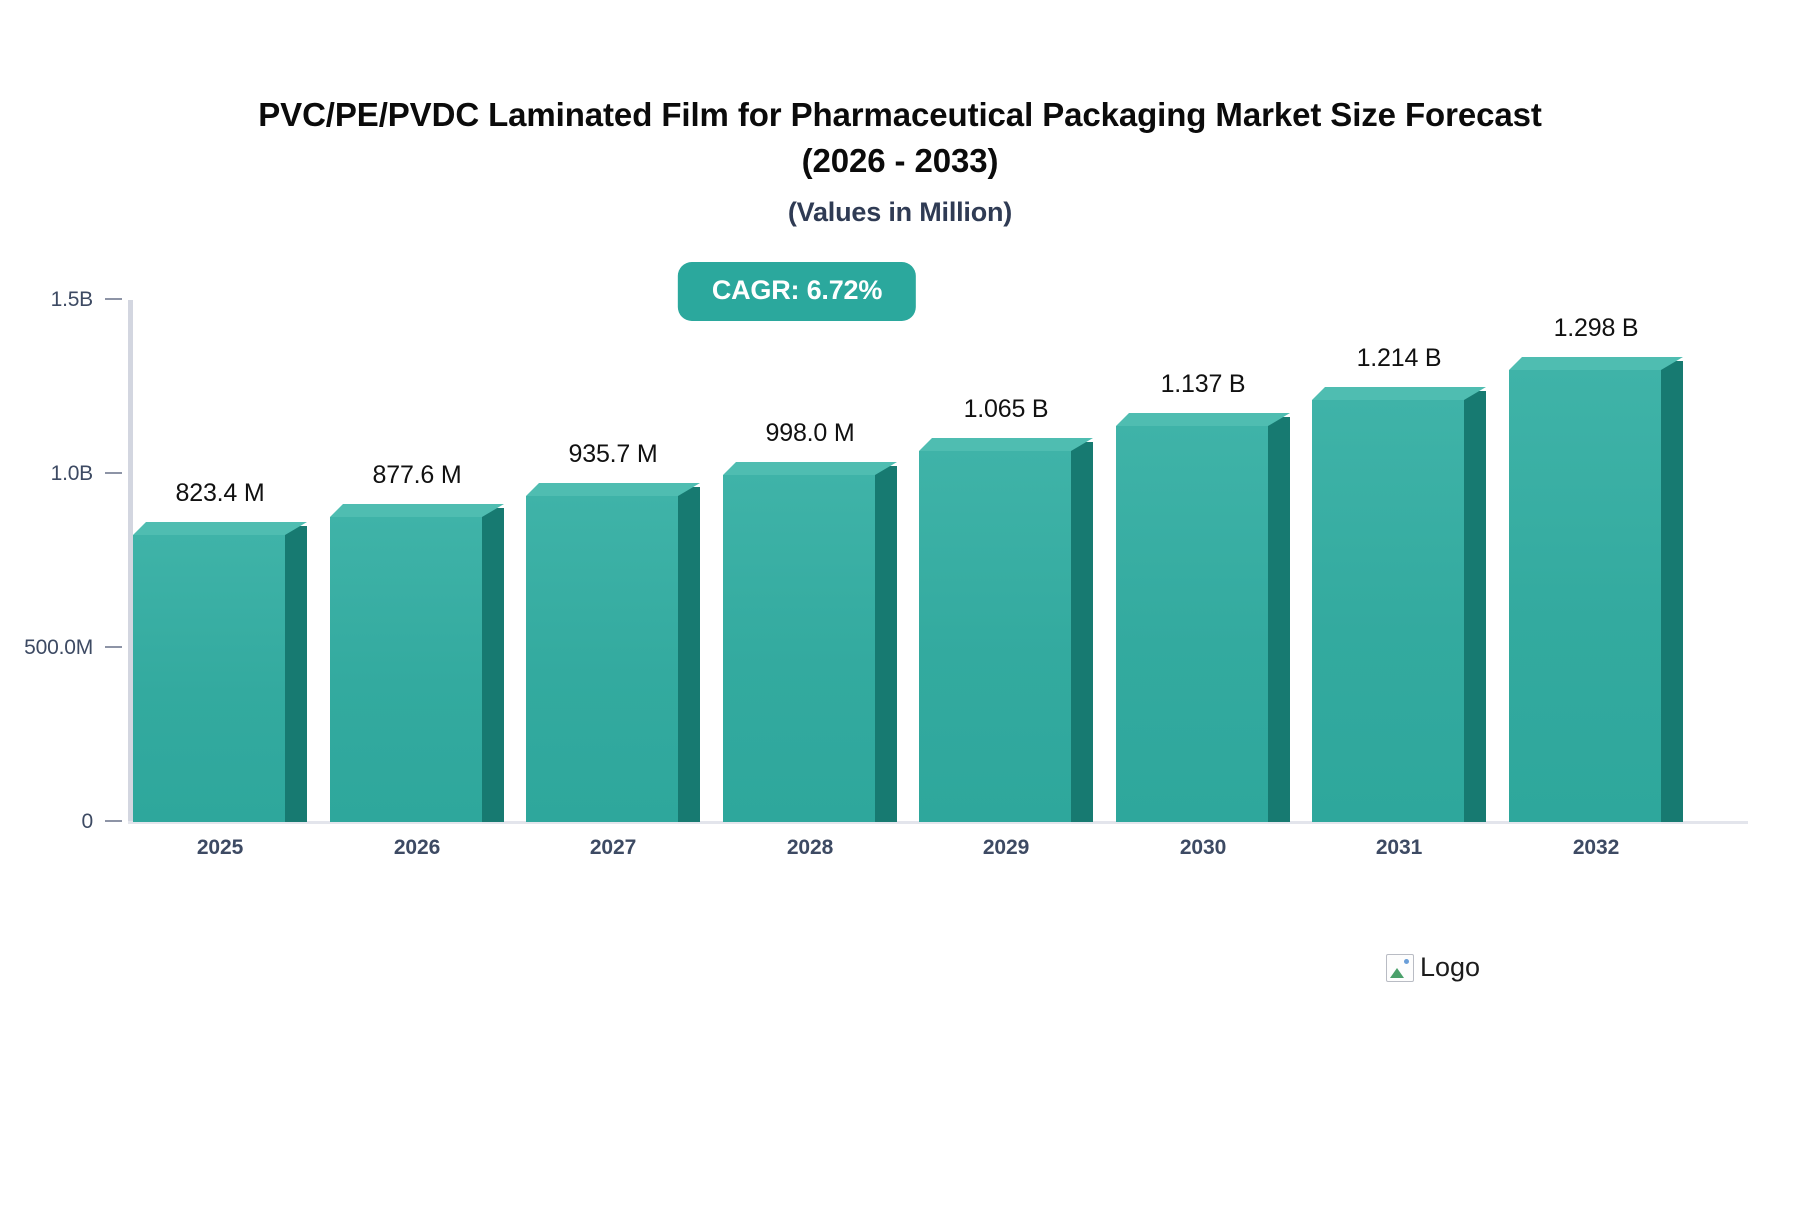 This screenshot has width=1800, height=1212. Describe the element at coordinates (1399, 358) in the screenshot. I see `bar-value-label: 1.214 B` at that location.